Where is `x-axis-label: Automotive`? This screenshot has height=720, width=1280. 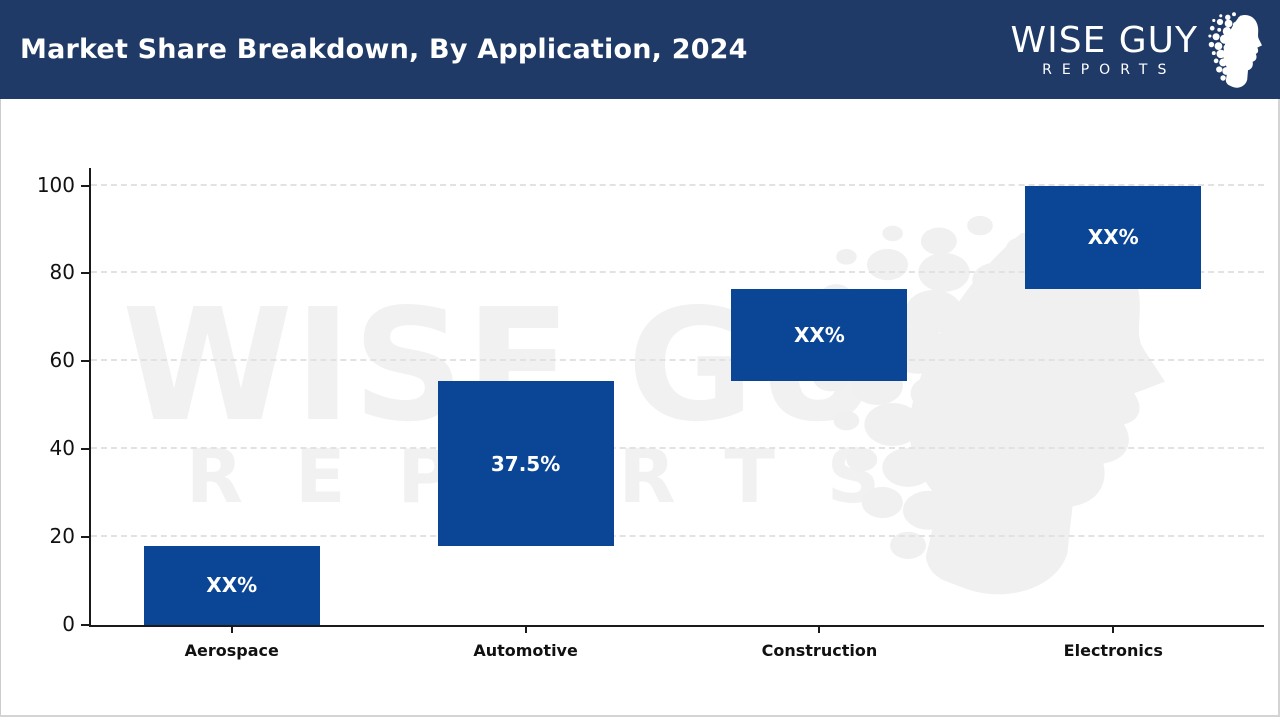
x-axis-label: Automotive is located at coordinates (525, 650).